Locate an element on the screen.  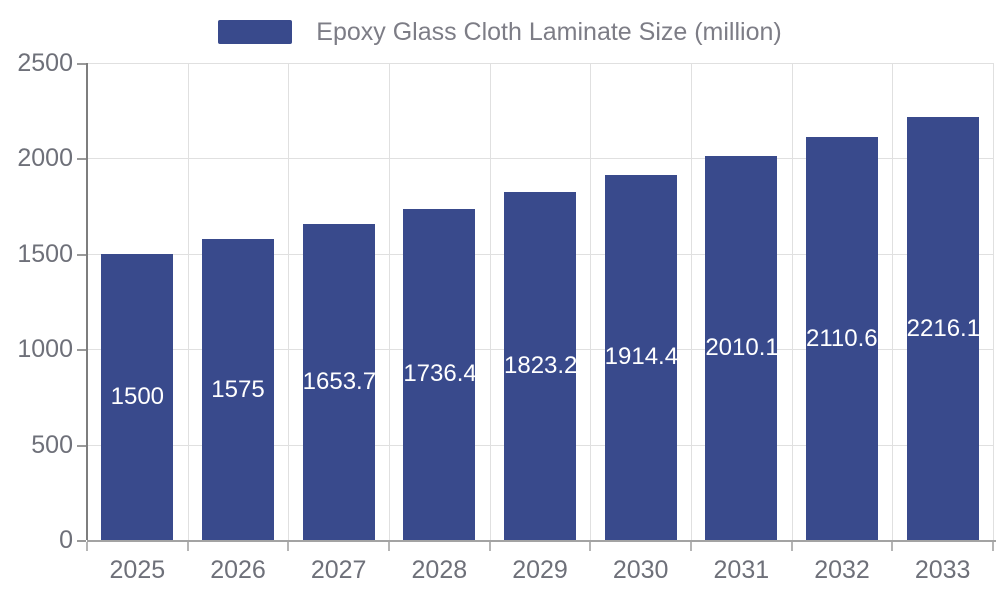
bar: 2010.14 is located at coordinates (741, 348).